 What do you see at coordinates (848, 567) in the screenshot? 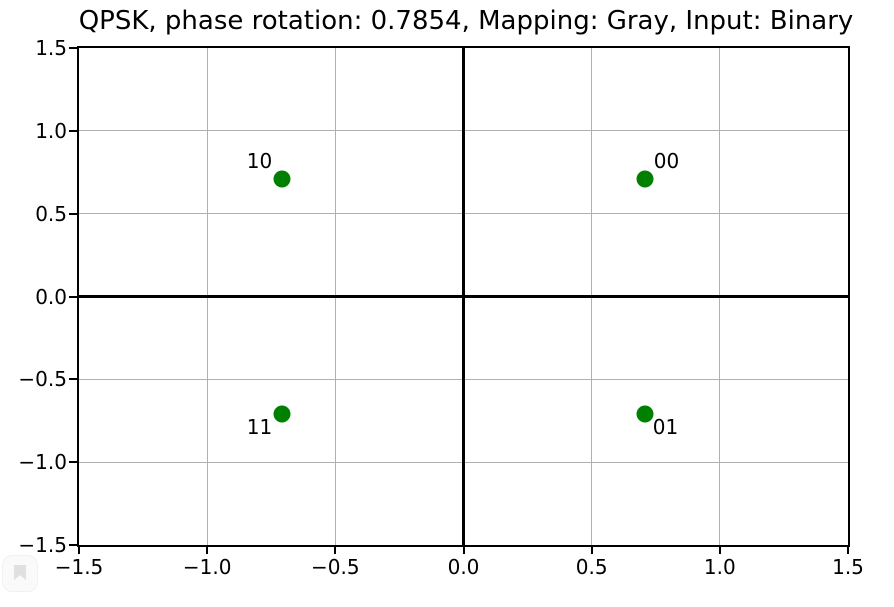
I see `x-axis-tick-label: 1.5` at bounding box center [848, 567].